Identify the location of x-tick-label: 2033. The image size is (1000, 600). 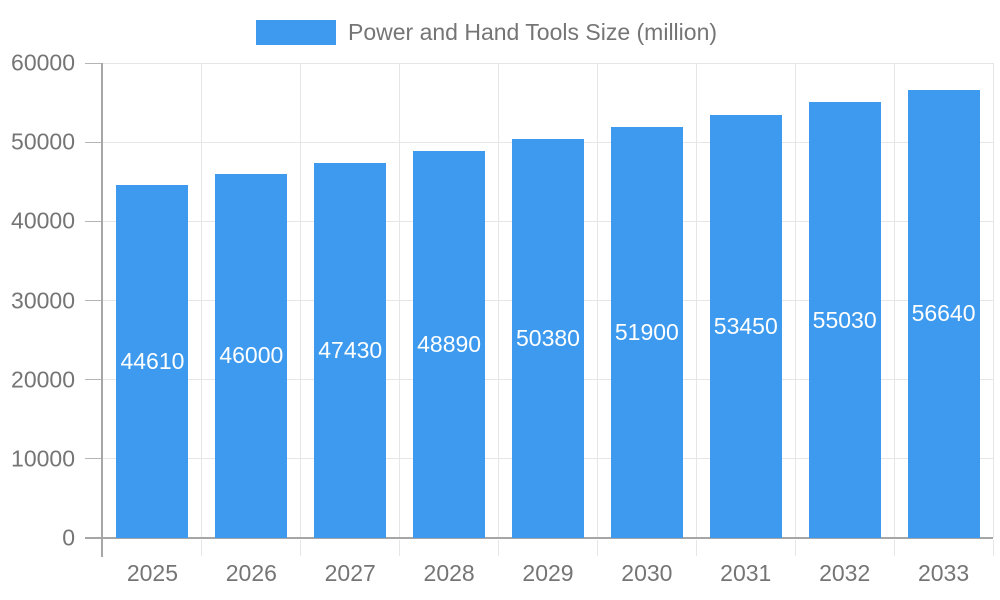
(943, 573).